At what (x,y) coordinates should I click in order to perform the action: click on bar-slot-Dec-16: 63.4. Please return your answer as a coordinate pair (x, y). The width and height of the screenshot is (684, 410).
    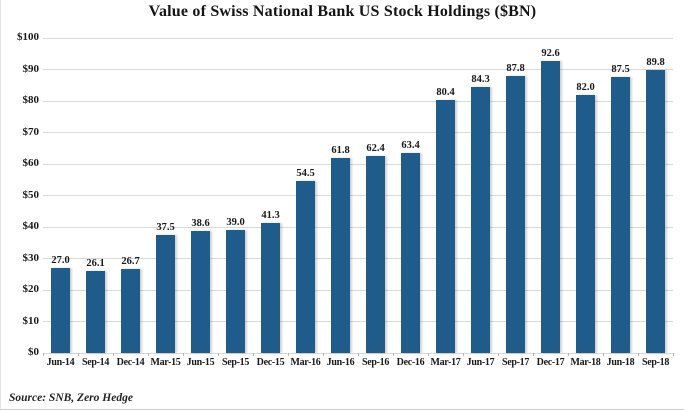
    Looking at the image, I should click on (410, 195).